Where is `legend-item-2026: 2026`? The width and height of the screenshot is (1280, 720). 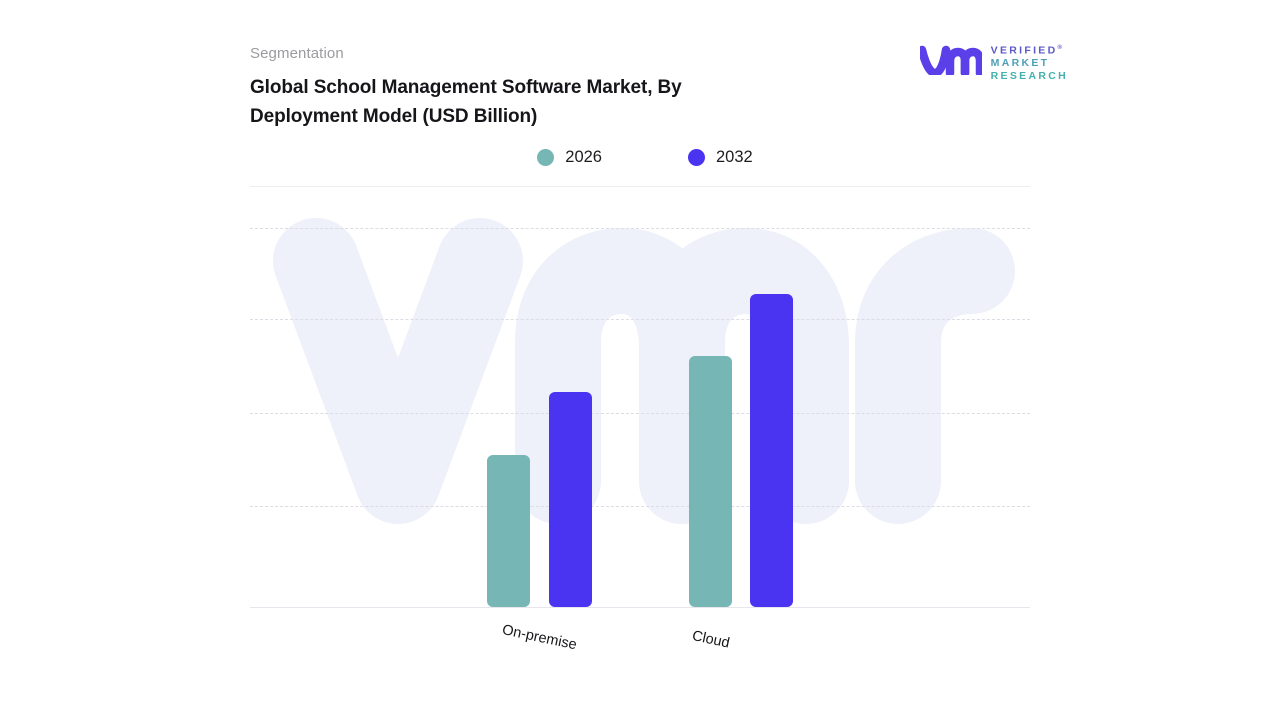
legend-item-2026: 2026 is located at coordinates (569, 157).